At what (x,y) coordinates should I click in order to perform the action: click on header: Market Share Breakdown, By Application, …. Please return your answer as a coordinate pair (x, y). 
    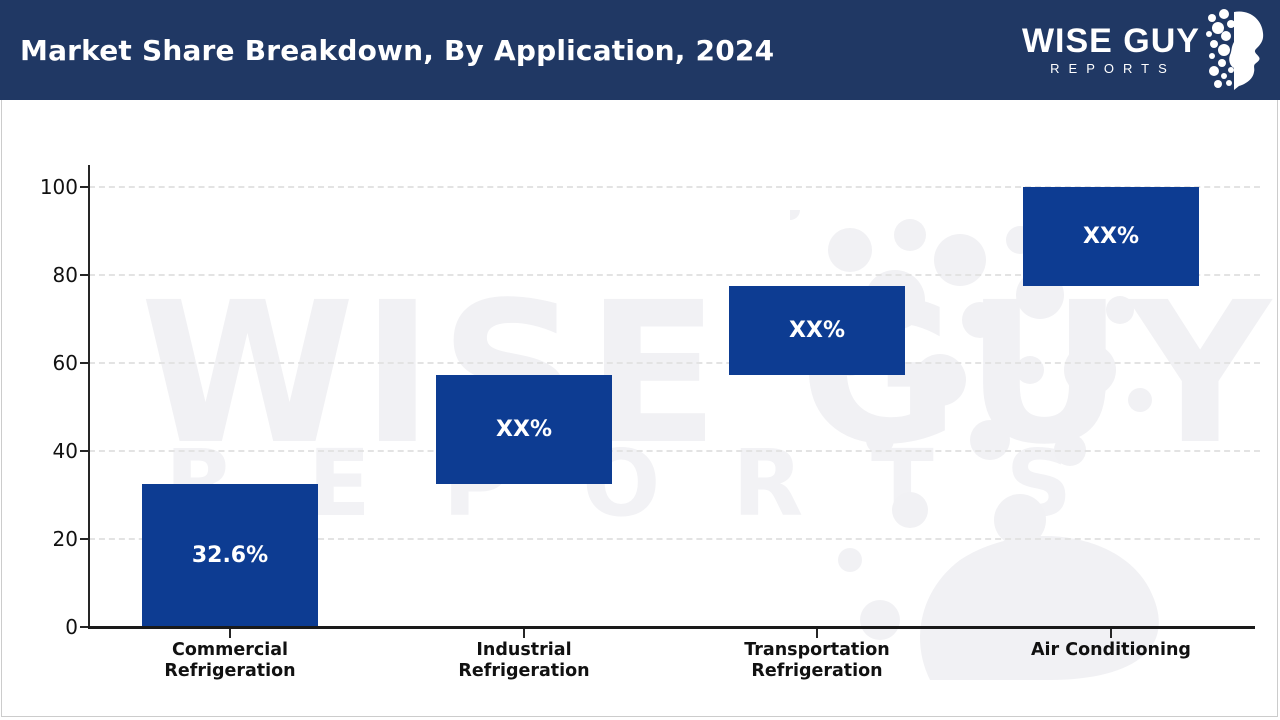
    Looking at the image, I should click on (640, 50).